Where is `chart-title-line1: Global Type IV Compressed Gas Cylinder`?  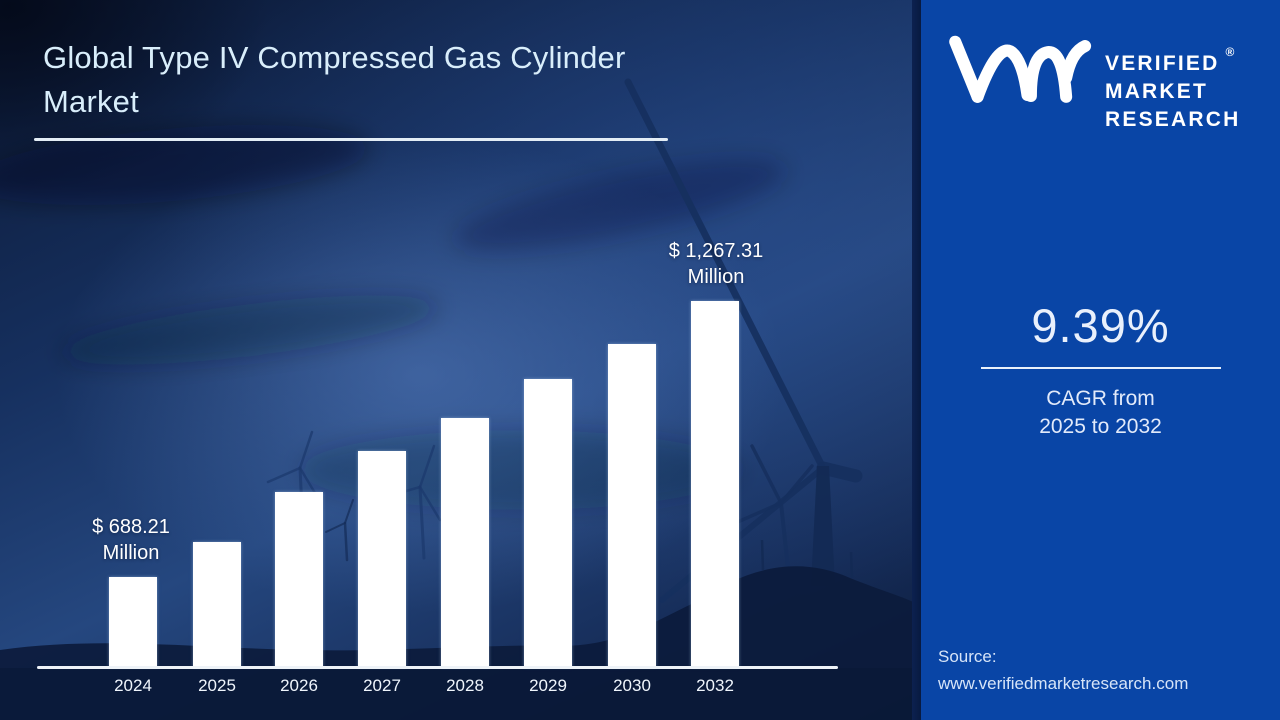
chart-title-line1: Global Type IV Compressed Gas Cylinder is located at coordinates (334, 57).